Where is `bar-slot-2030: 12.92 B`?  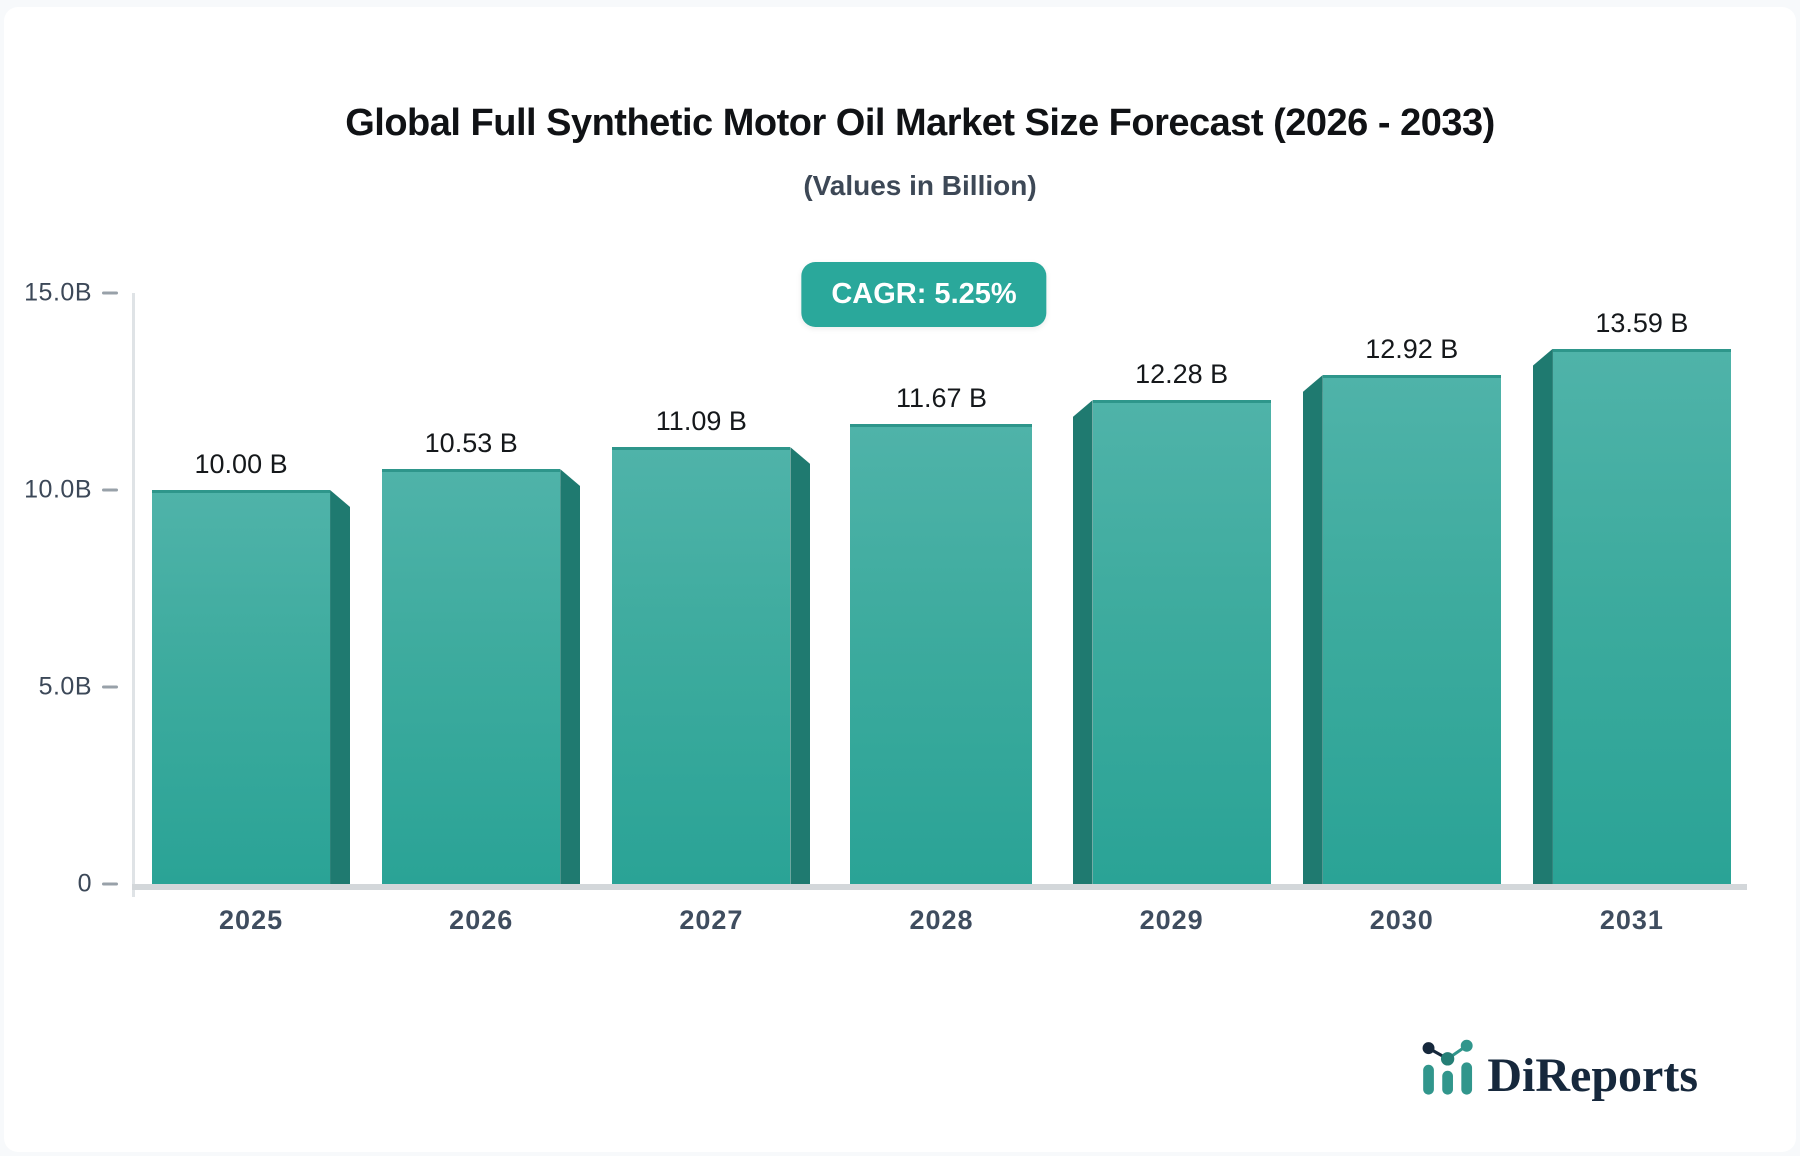
bar-slot-2030: 12.92 B is located at coordinates (1402, 588).